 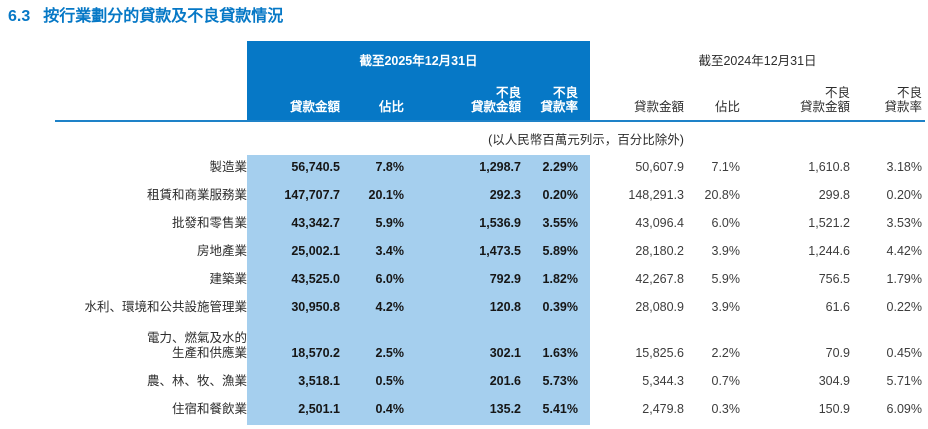 What do you see at coordinates (726, 223) in the screenshot?
I see `cell-2024-share: 6.0%` at bounding box center [726, 223].